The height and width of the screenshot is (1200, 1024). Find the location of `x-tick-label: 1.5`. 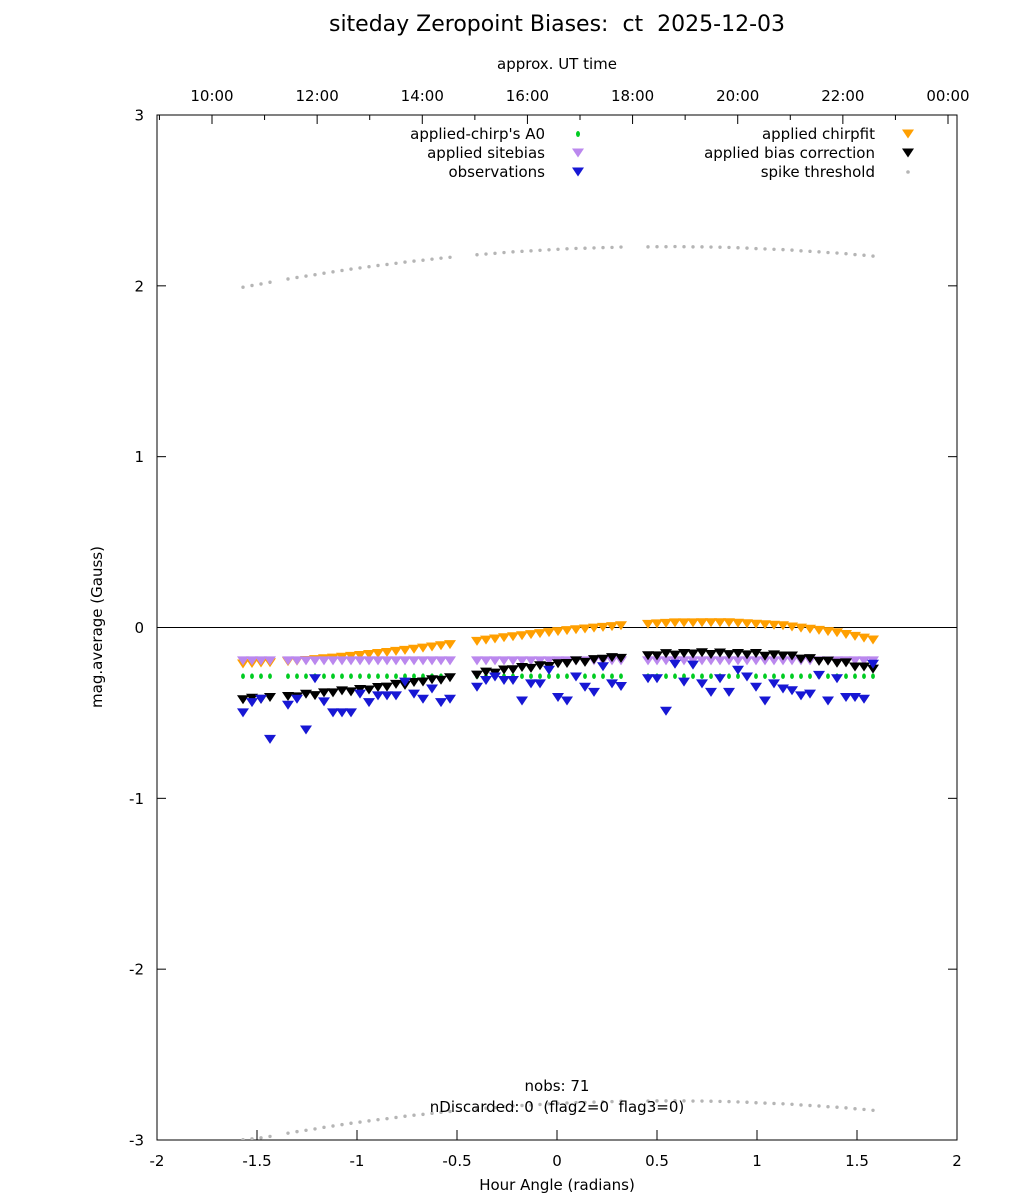

x-tick-label: 1.5 is located at coordinates (857, 1161).